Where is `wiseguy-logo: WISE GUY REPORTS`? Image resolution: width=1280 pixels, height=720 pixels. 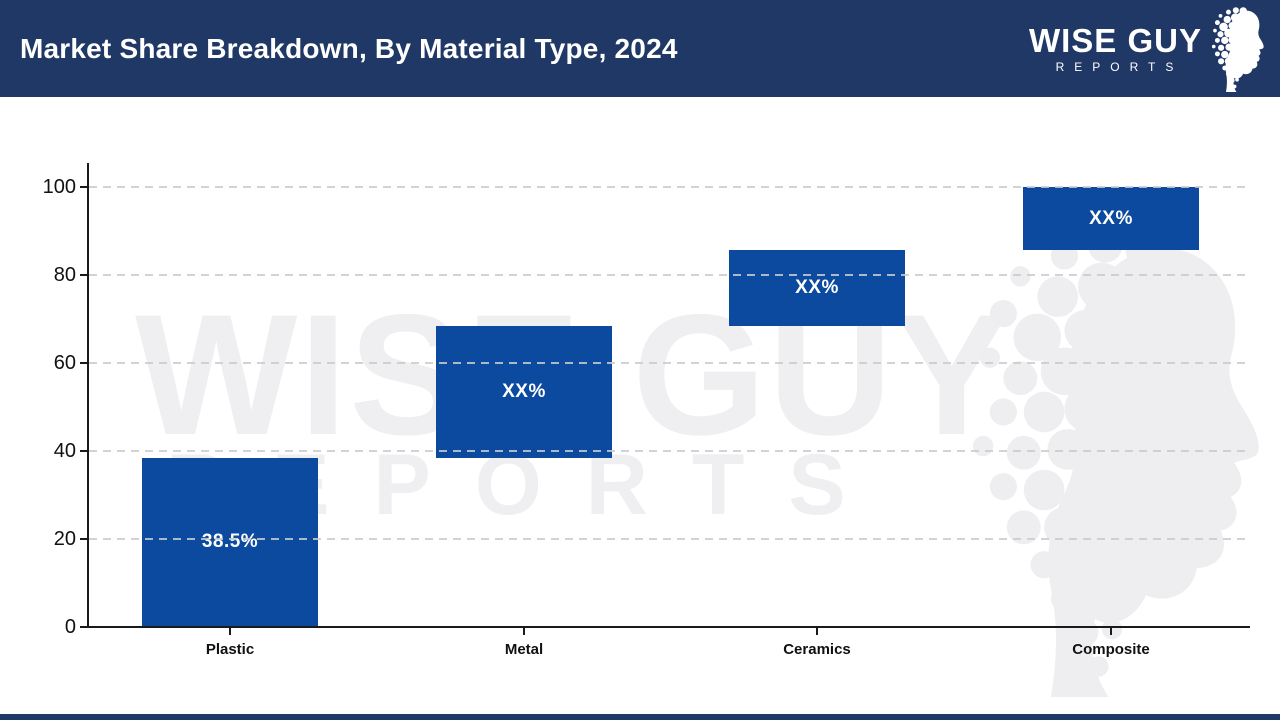
wiseguy-logo: WISE GUY REPORTS is located at coordinates (1154, 49).